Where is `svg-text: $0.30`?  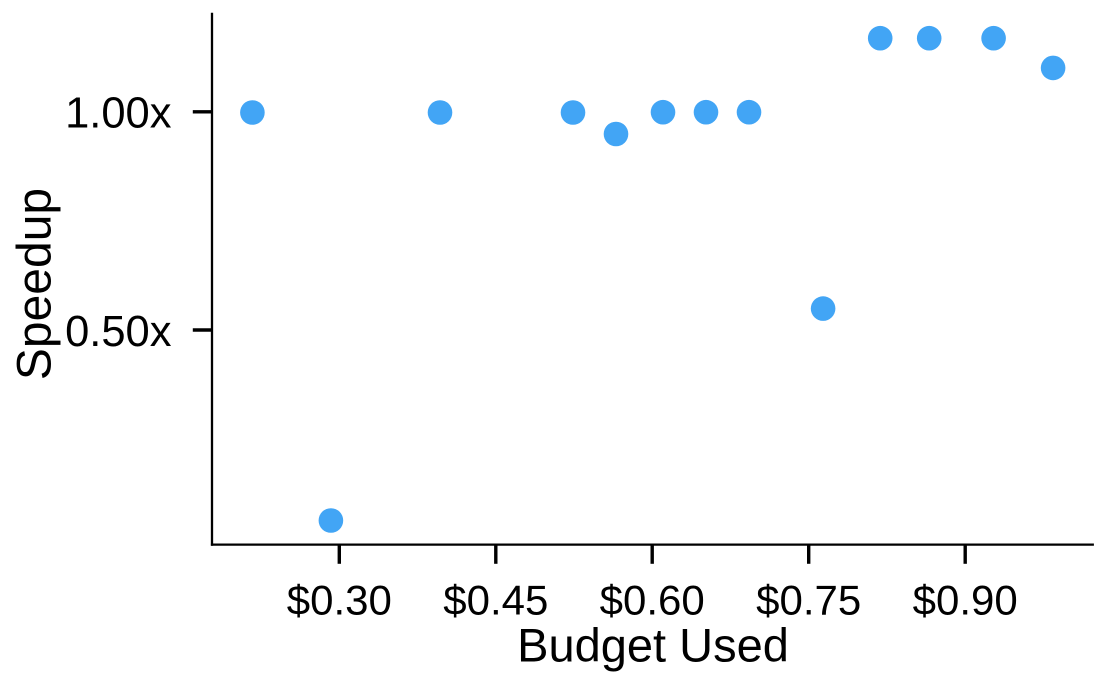 svg-text: $0.30 is located at coordinates (339, 599).